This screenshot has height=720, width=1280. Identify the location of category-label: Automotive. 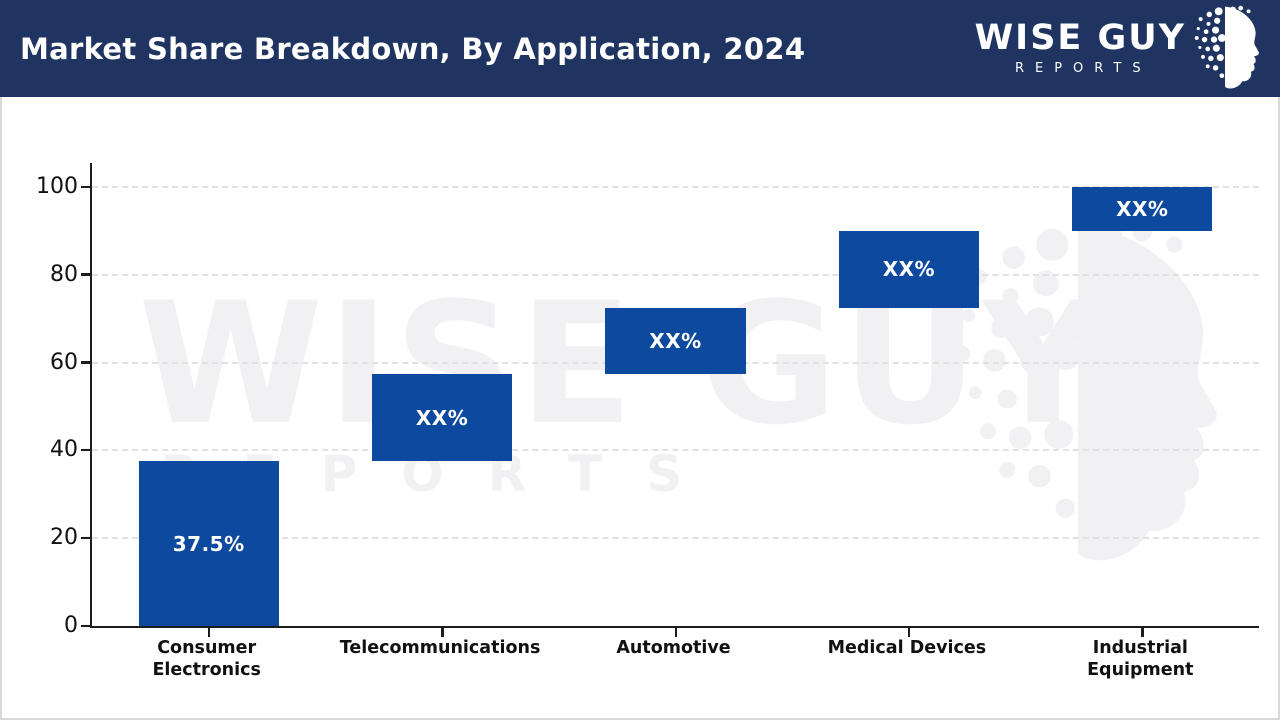
(673, 648).